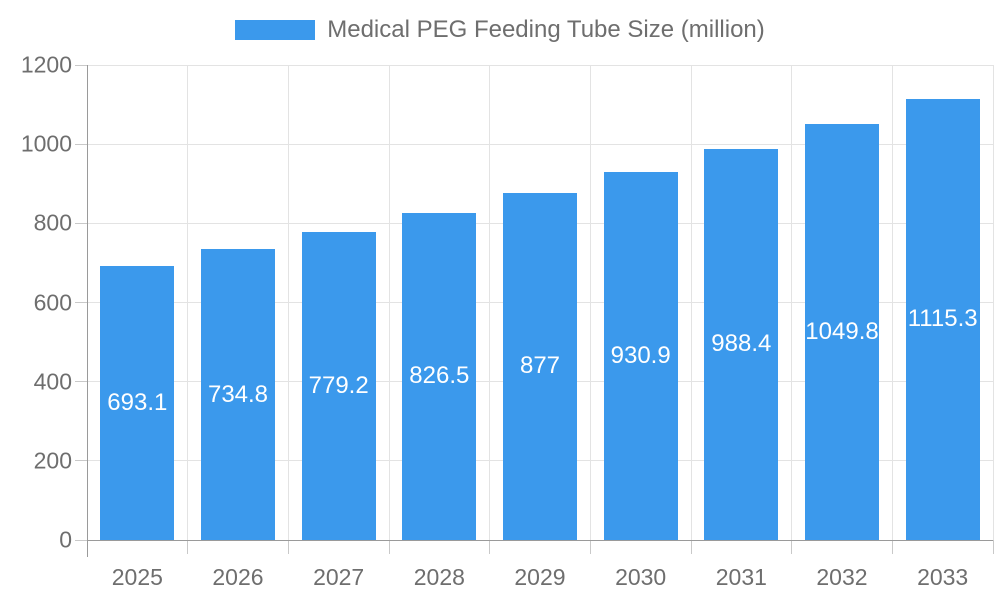  Describe the element at coordinates (52, 460) in the screenshot. I see `y-tick-label: 200` at that location.